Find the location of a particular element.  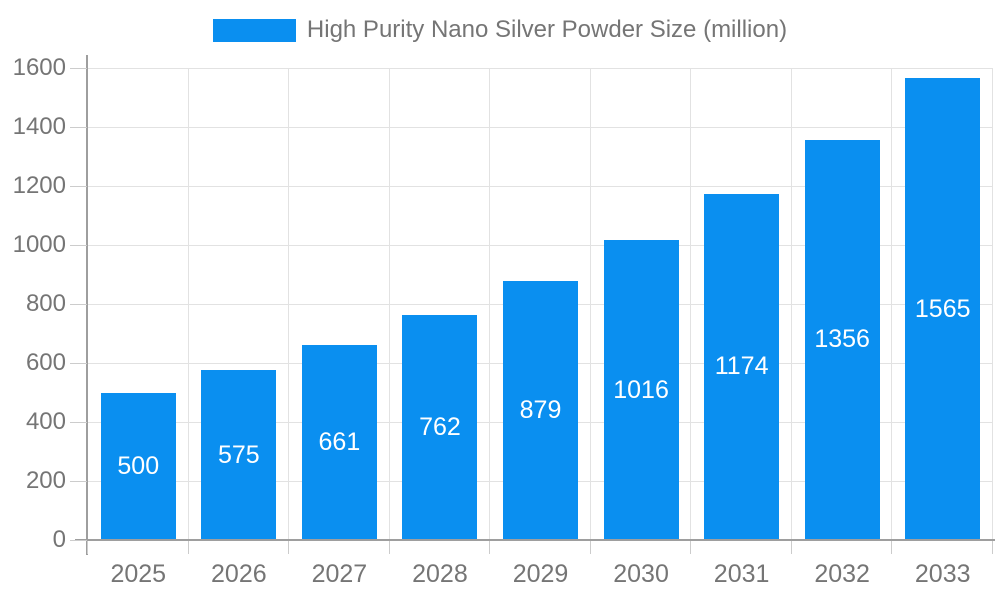

x-tick-label: 2028 is located at coordinates (440, 574).